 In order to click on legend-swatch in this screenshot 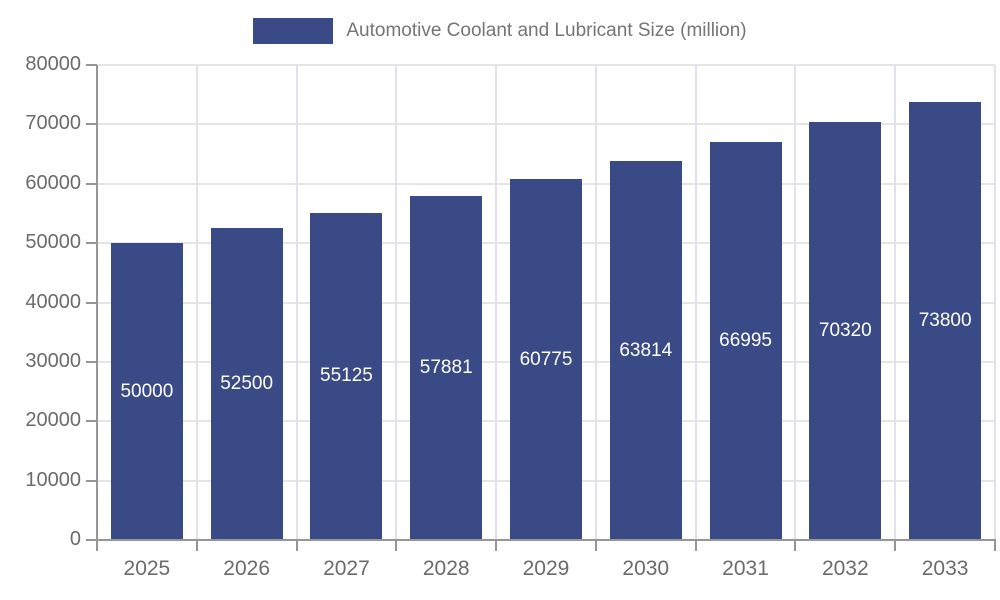, I will do `click(293, 31)`.